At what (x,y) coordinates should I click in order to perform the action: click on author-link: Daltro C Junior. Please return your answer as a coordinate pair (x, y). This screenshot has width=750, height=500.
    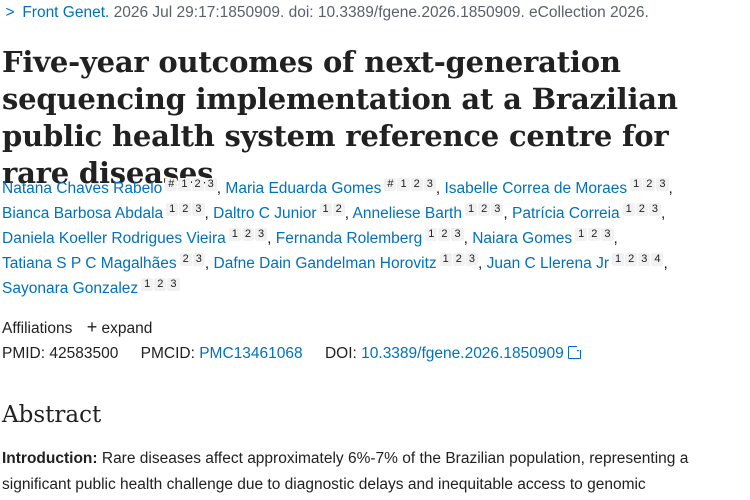
    Looking at the image, I should click on (265, 213).